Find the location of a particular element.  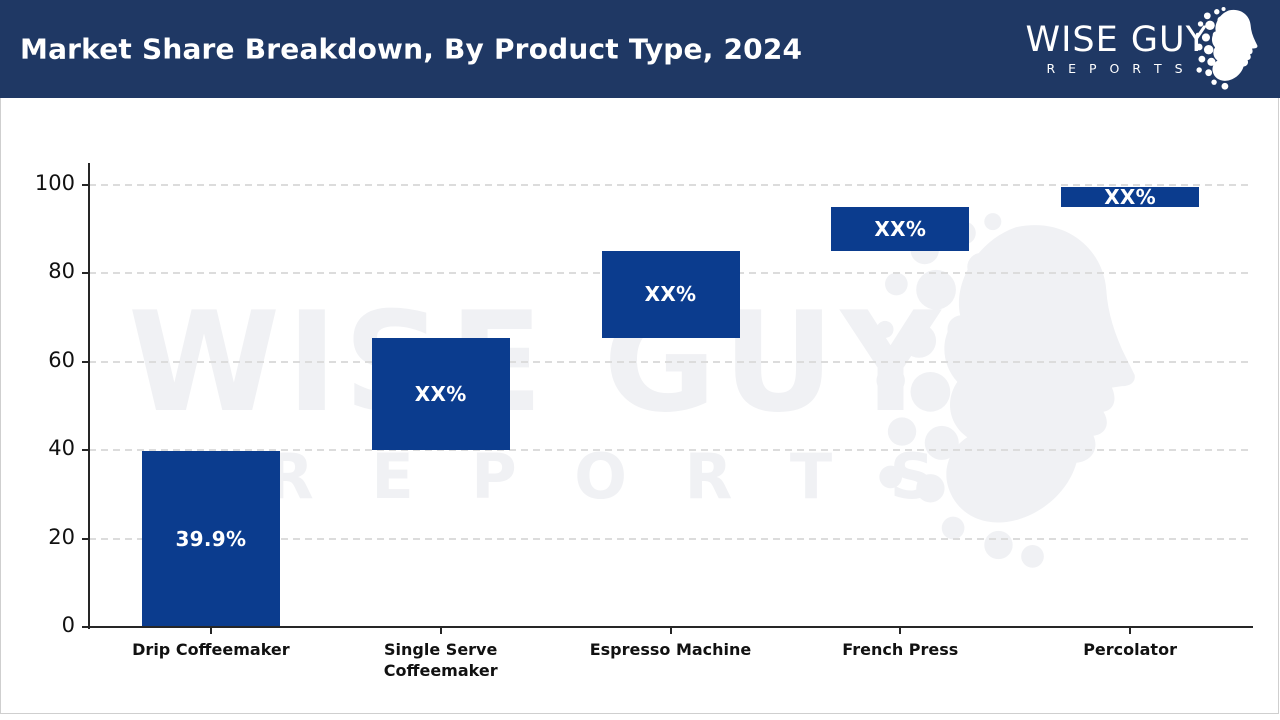

y-tick-label: 20 is located at coordinates (61, 536).